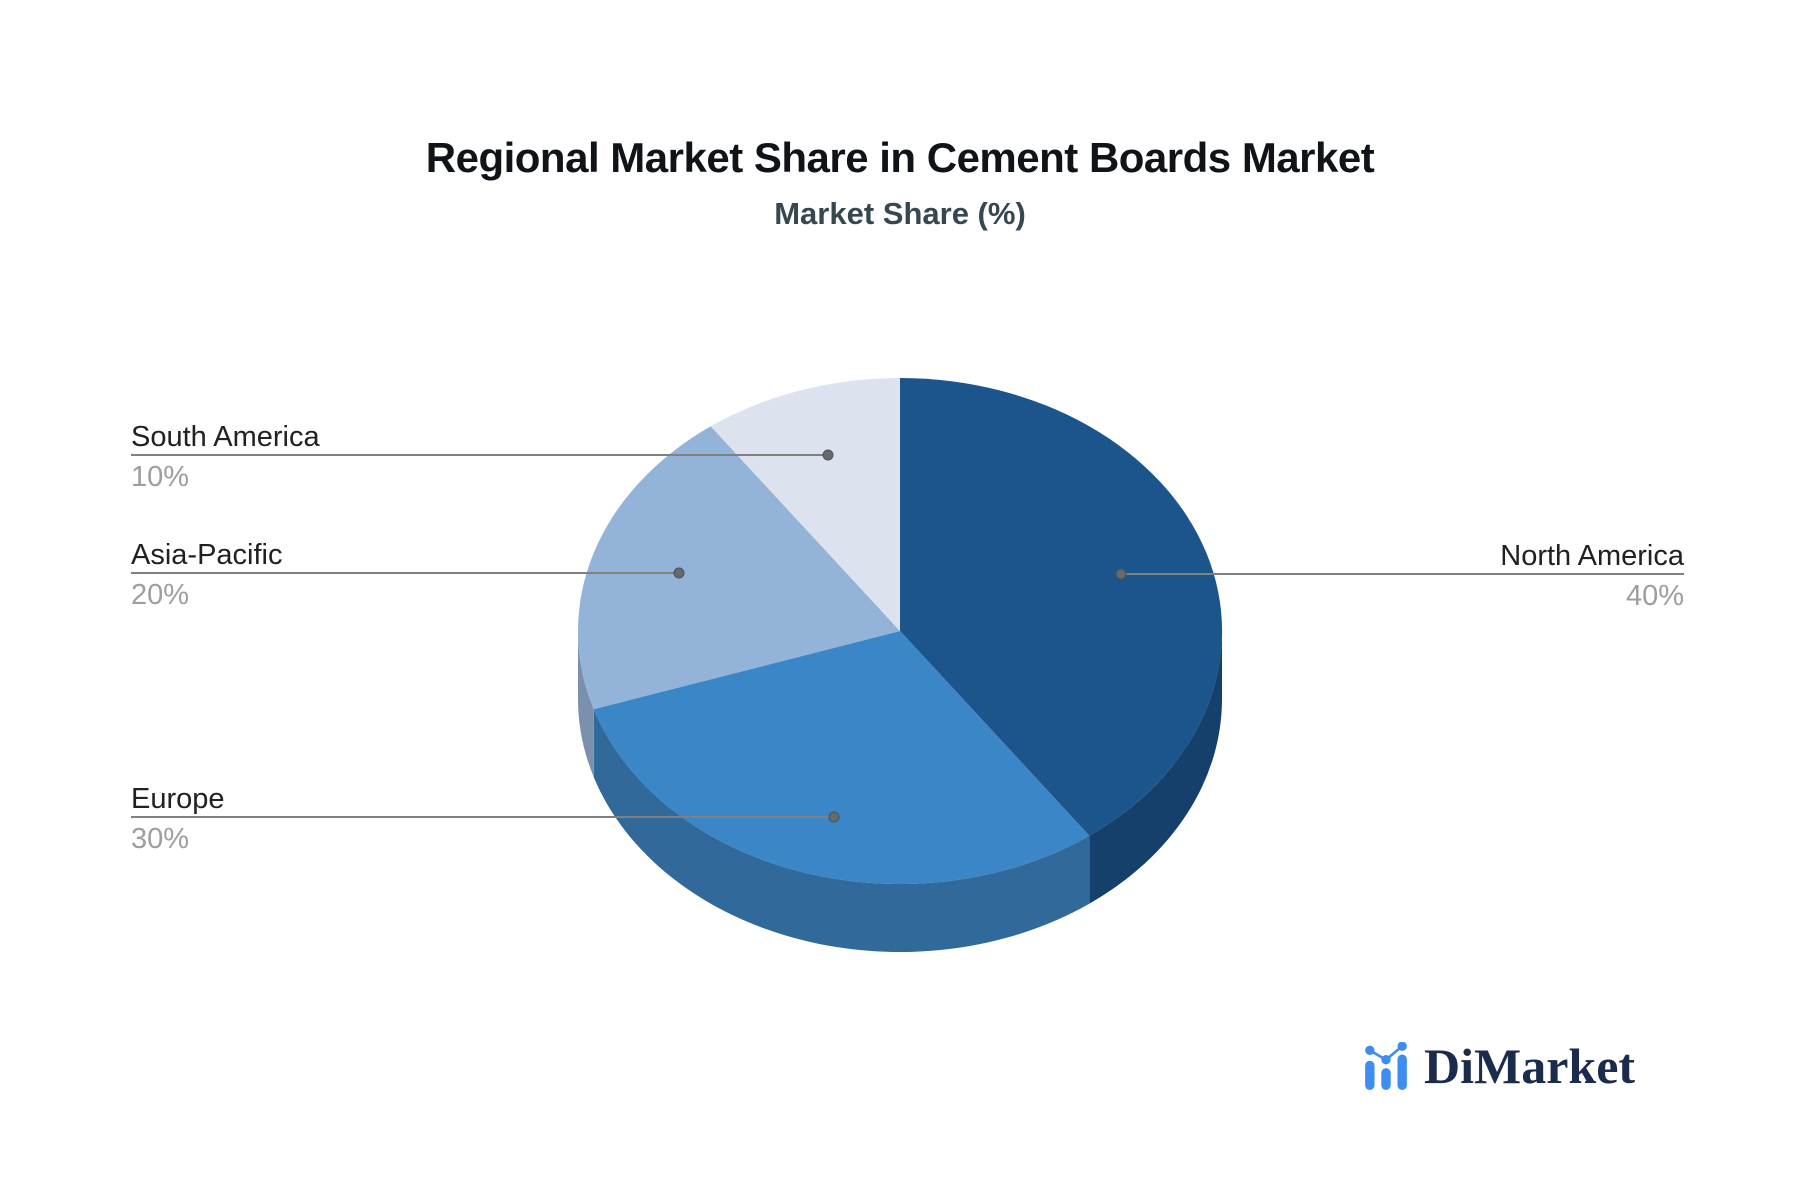  What do you see at coordinates (1386, 1066) in the screenshot?
I see `brand-logo-icon` at bounding box center [1386, 1066].